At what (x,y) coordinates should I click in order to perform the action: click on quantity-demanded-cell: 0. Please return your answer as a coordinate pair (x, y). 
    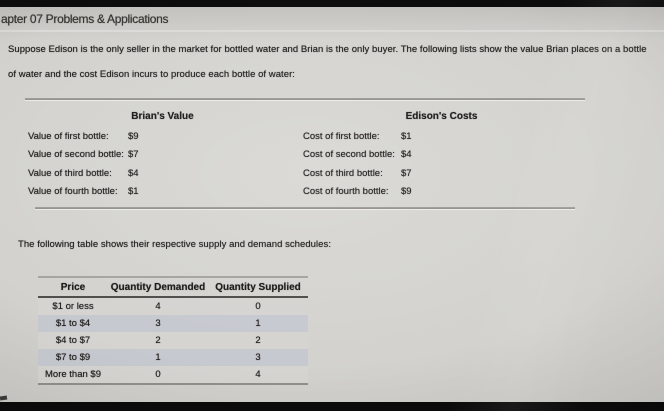
    Looking at the image, I should click on (158, 374).